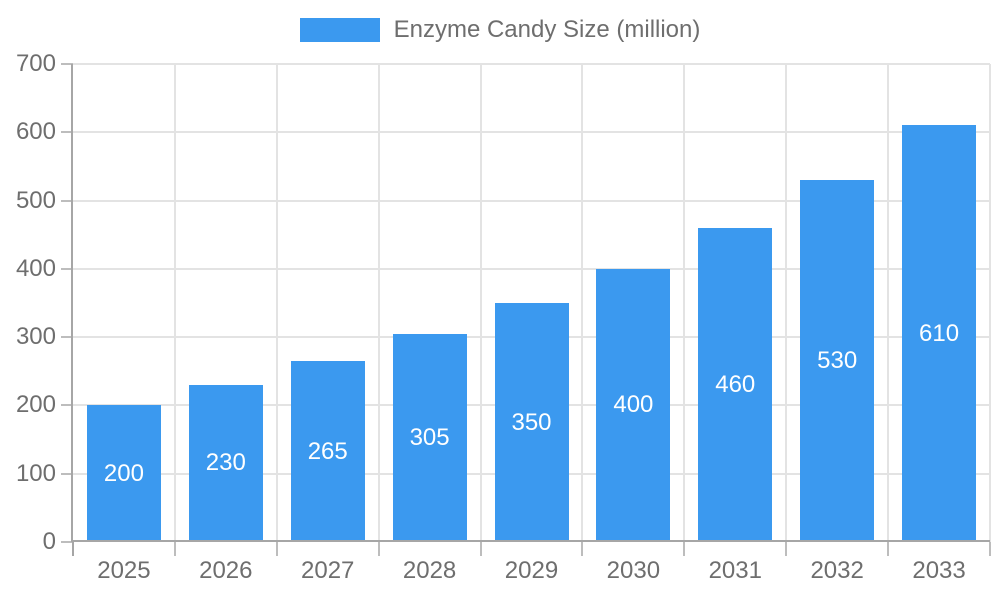 This screenshot has height=600, width=1000. I want to click on y-tick-label: 300, so click(35, 337).